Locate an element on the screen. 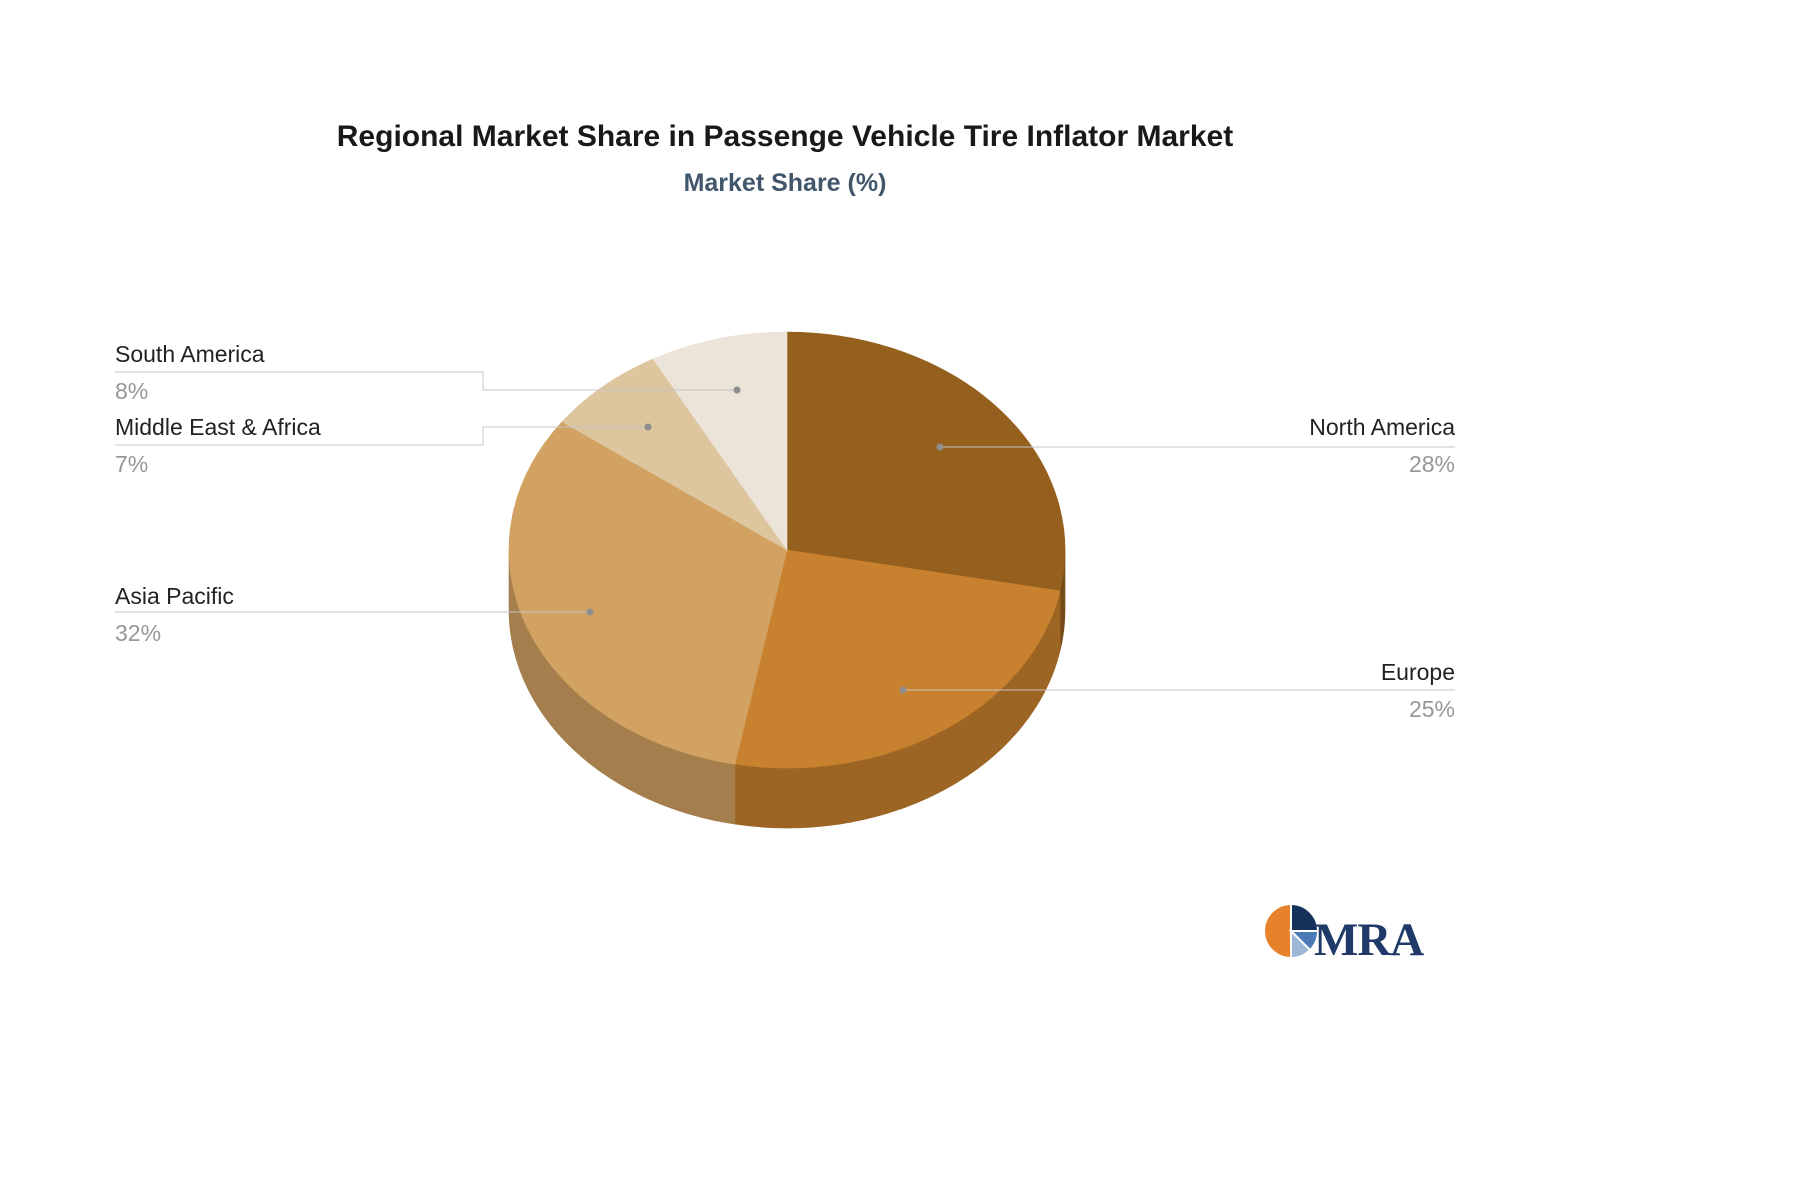 This screenshot has height=1196, width=1800. mra-logo-wedge-light is located at coordinates (1301, 944).